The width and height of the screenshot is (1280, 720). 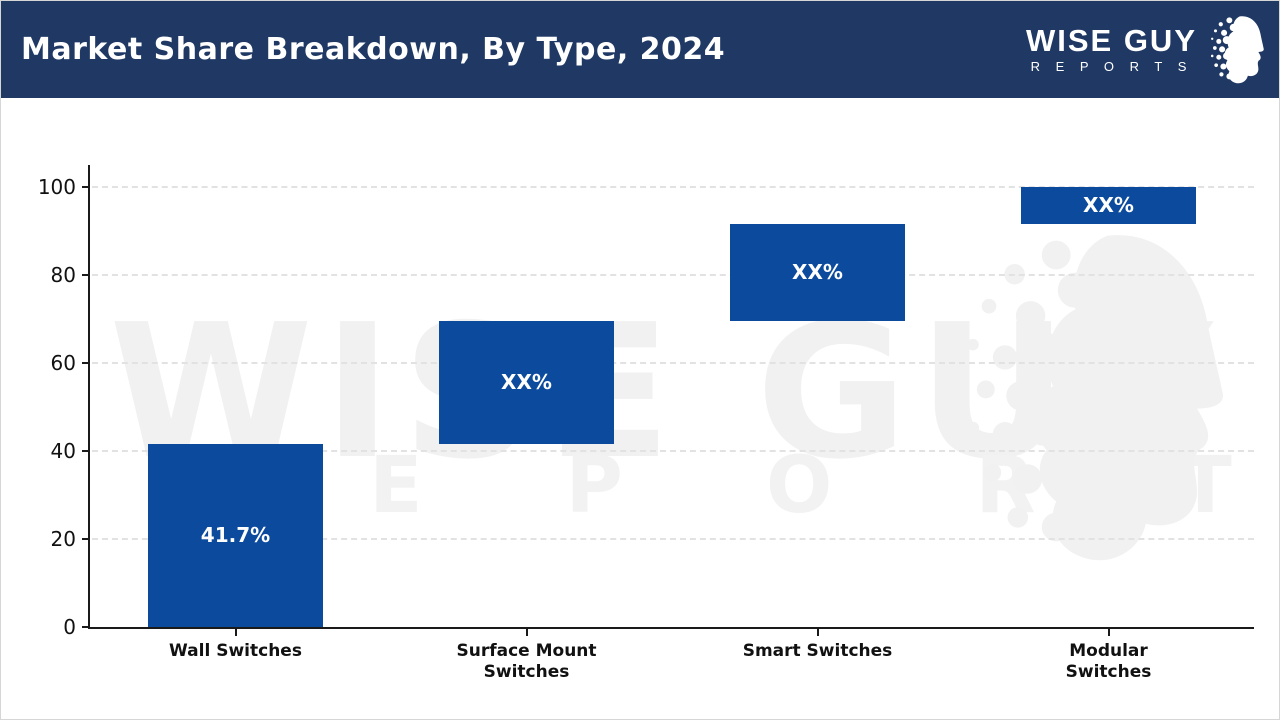 What do you see at coordinates (63, 539) in the screenshot?
I see `y-tick-label: 20` at bounding box center [63, 539].